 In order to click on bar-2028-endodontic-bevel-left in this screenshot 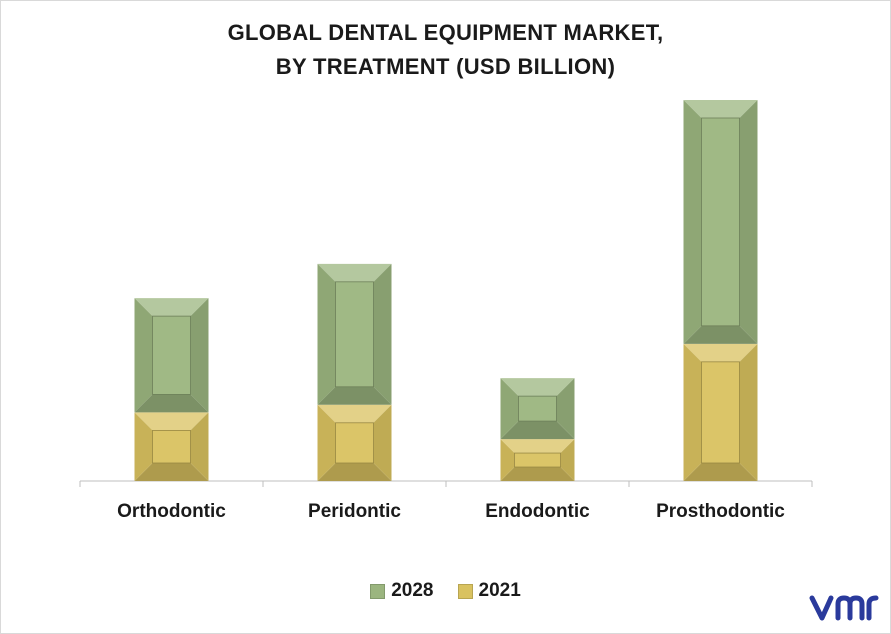, I will do `click(509, 409)`.